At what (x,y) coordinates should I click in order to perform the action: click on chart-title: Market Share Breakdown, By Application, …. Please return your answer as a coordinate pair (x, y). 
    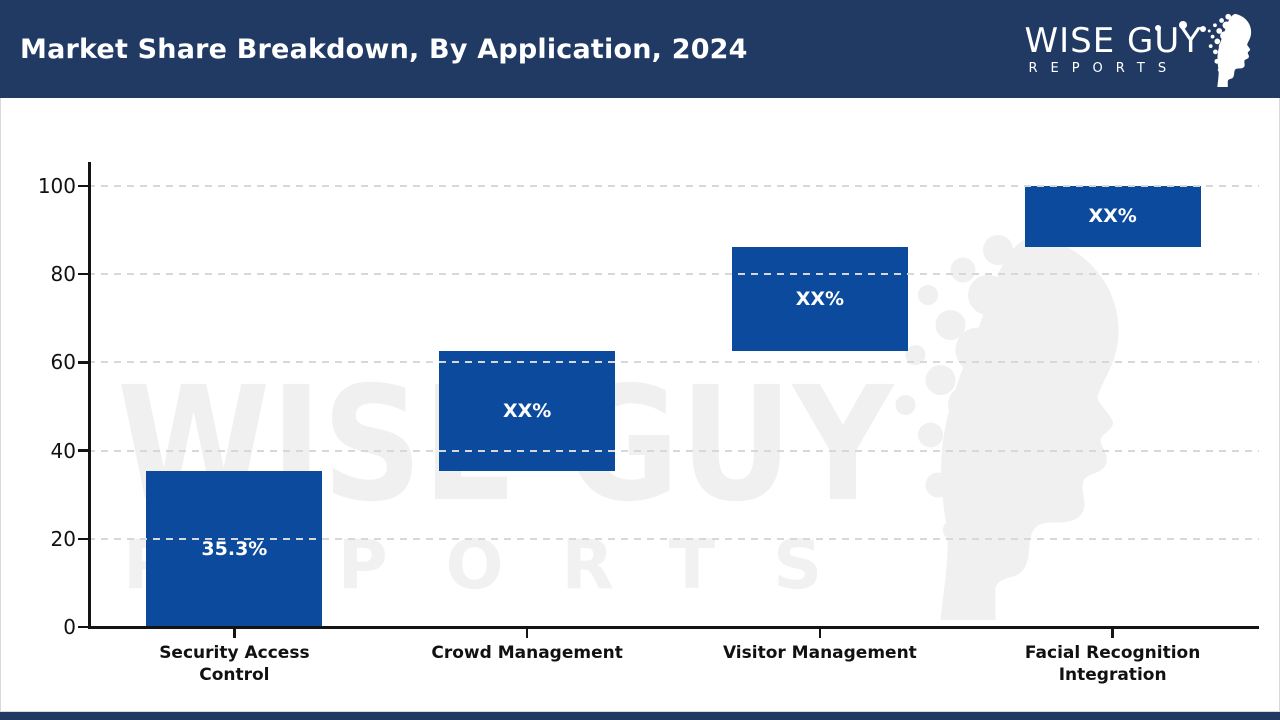
    Looking at the image, I should click on (384, 49).